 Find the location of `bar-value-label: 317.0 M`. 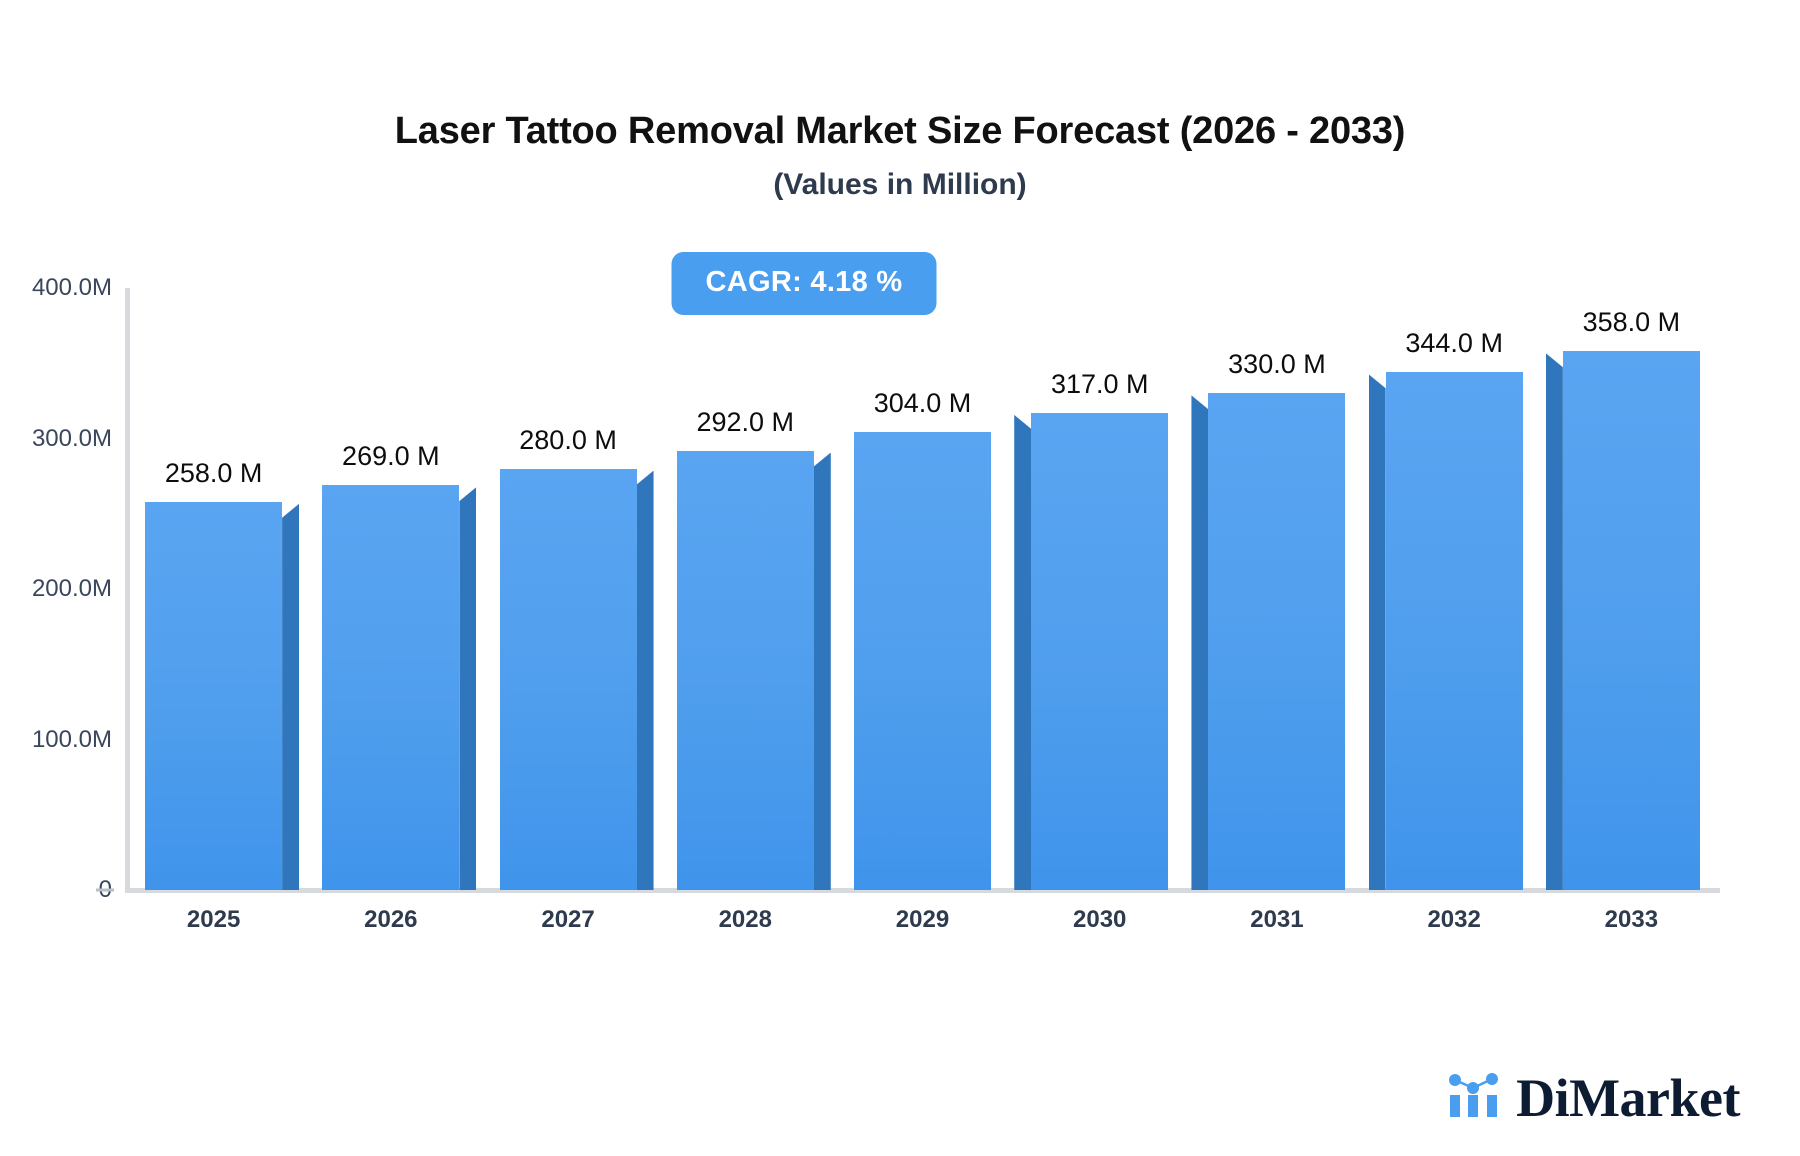

bar-value-label: 317.0 M is located at coordinates (1099, 383).